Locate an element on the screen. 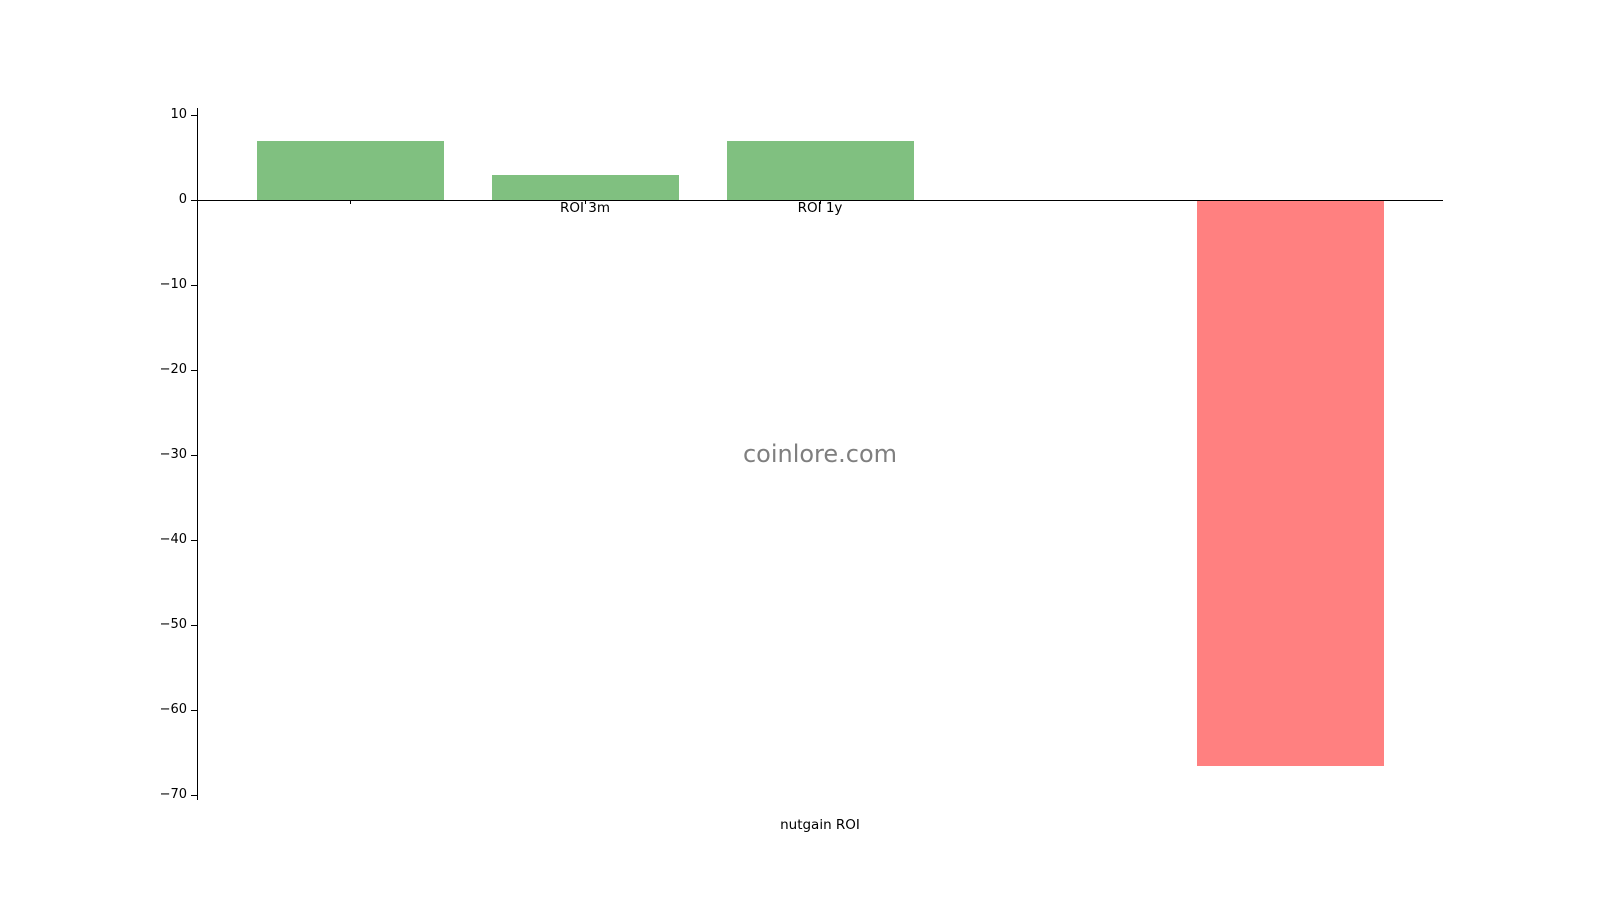 This screenshot has height=900, width=1600. bar-roi-1y is located at coordinates (820, 170).